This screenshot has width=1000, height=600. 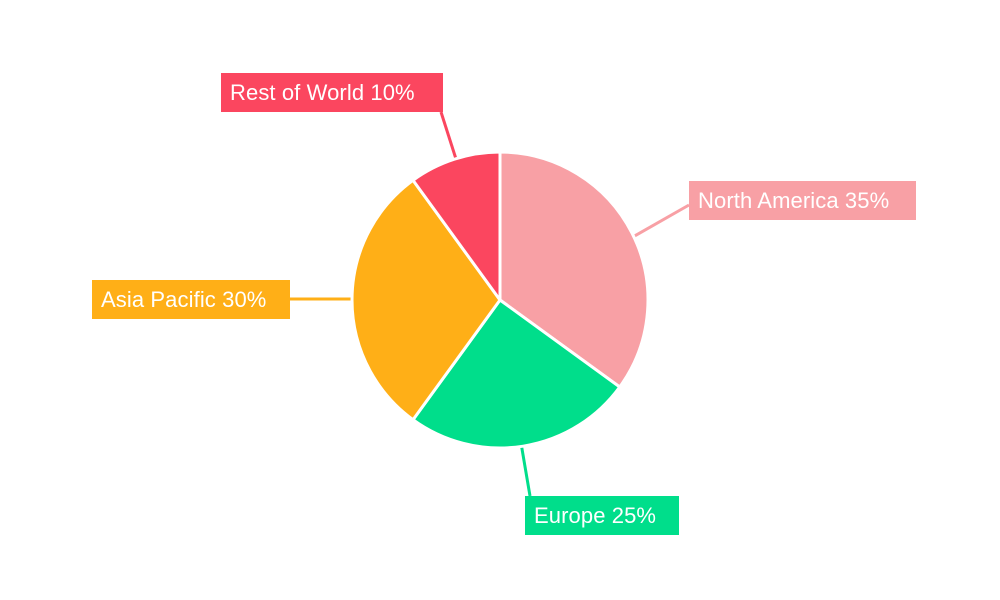 What do you see at coordinates (660, 221) in the screenshot?
I see `leader-line-north-america` at bounding box center [660, 221].